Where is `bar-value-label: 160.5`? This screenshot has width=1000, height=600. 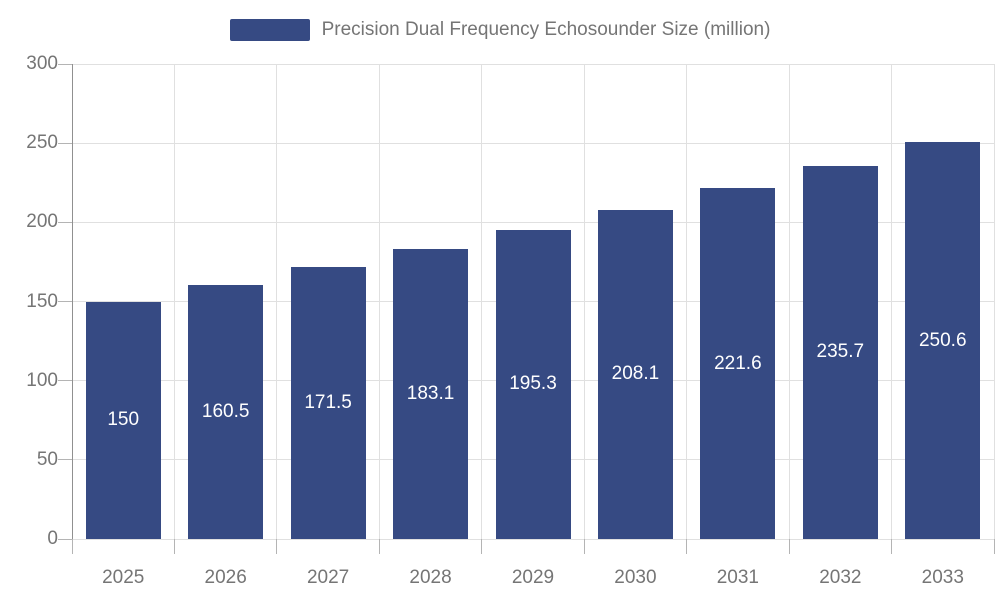 bar-value-label: 160.5 is located at coordinates (225, 411).